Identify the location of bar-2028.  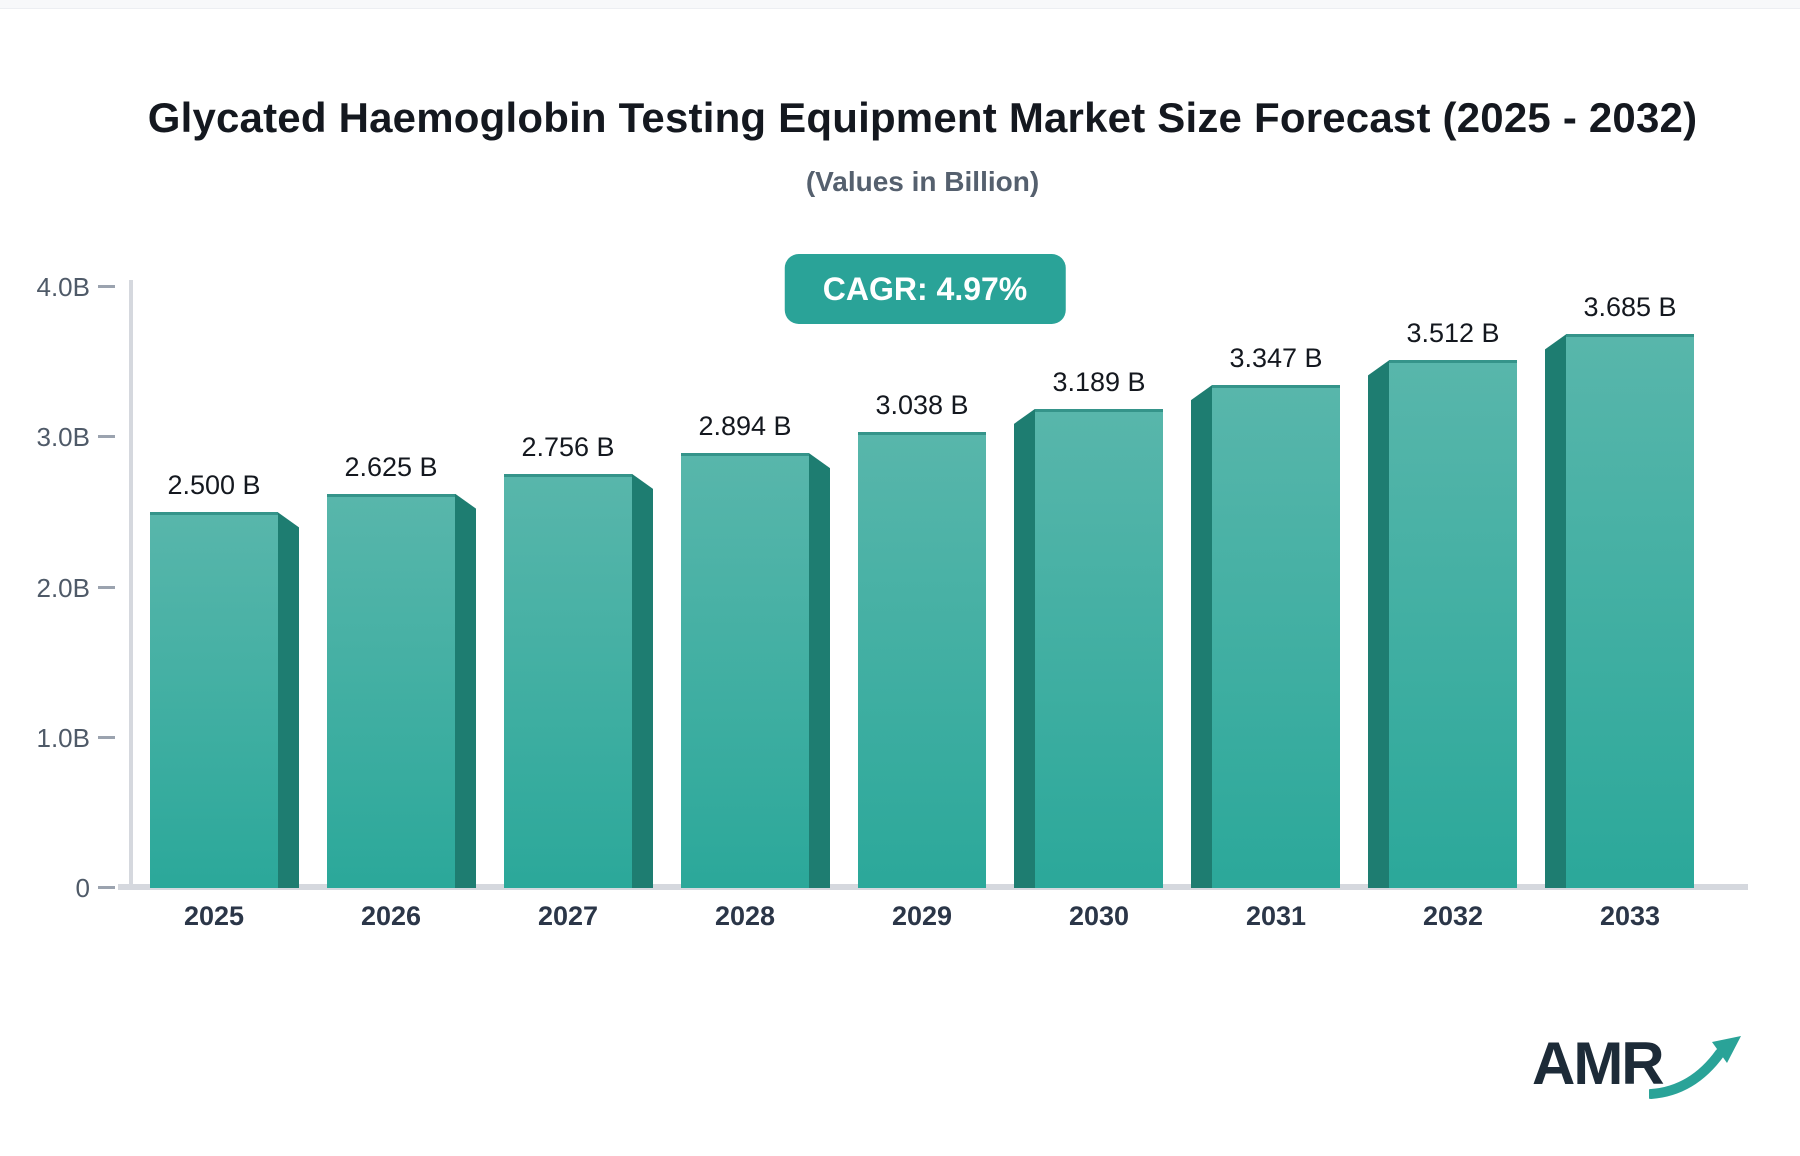
(745, 670).